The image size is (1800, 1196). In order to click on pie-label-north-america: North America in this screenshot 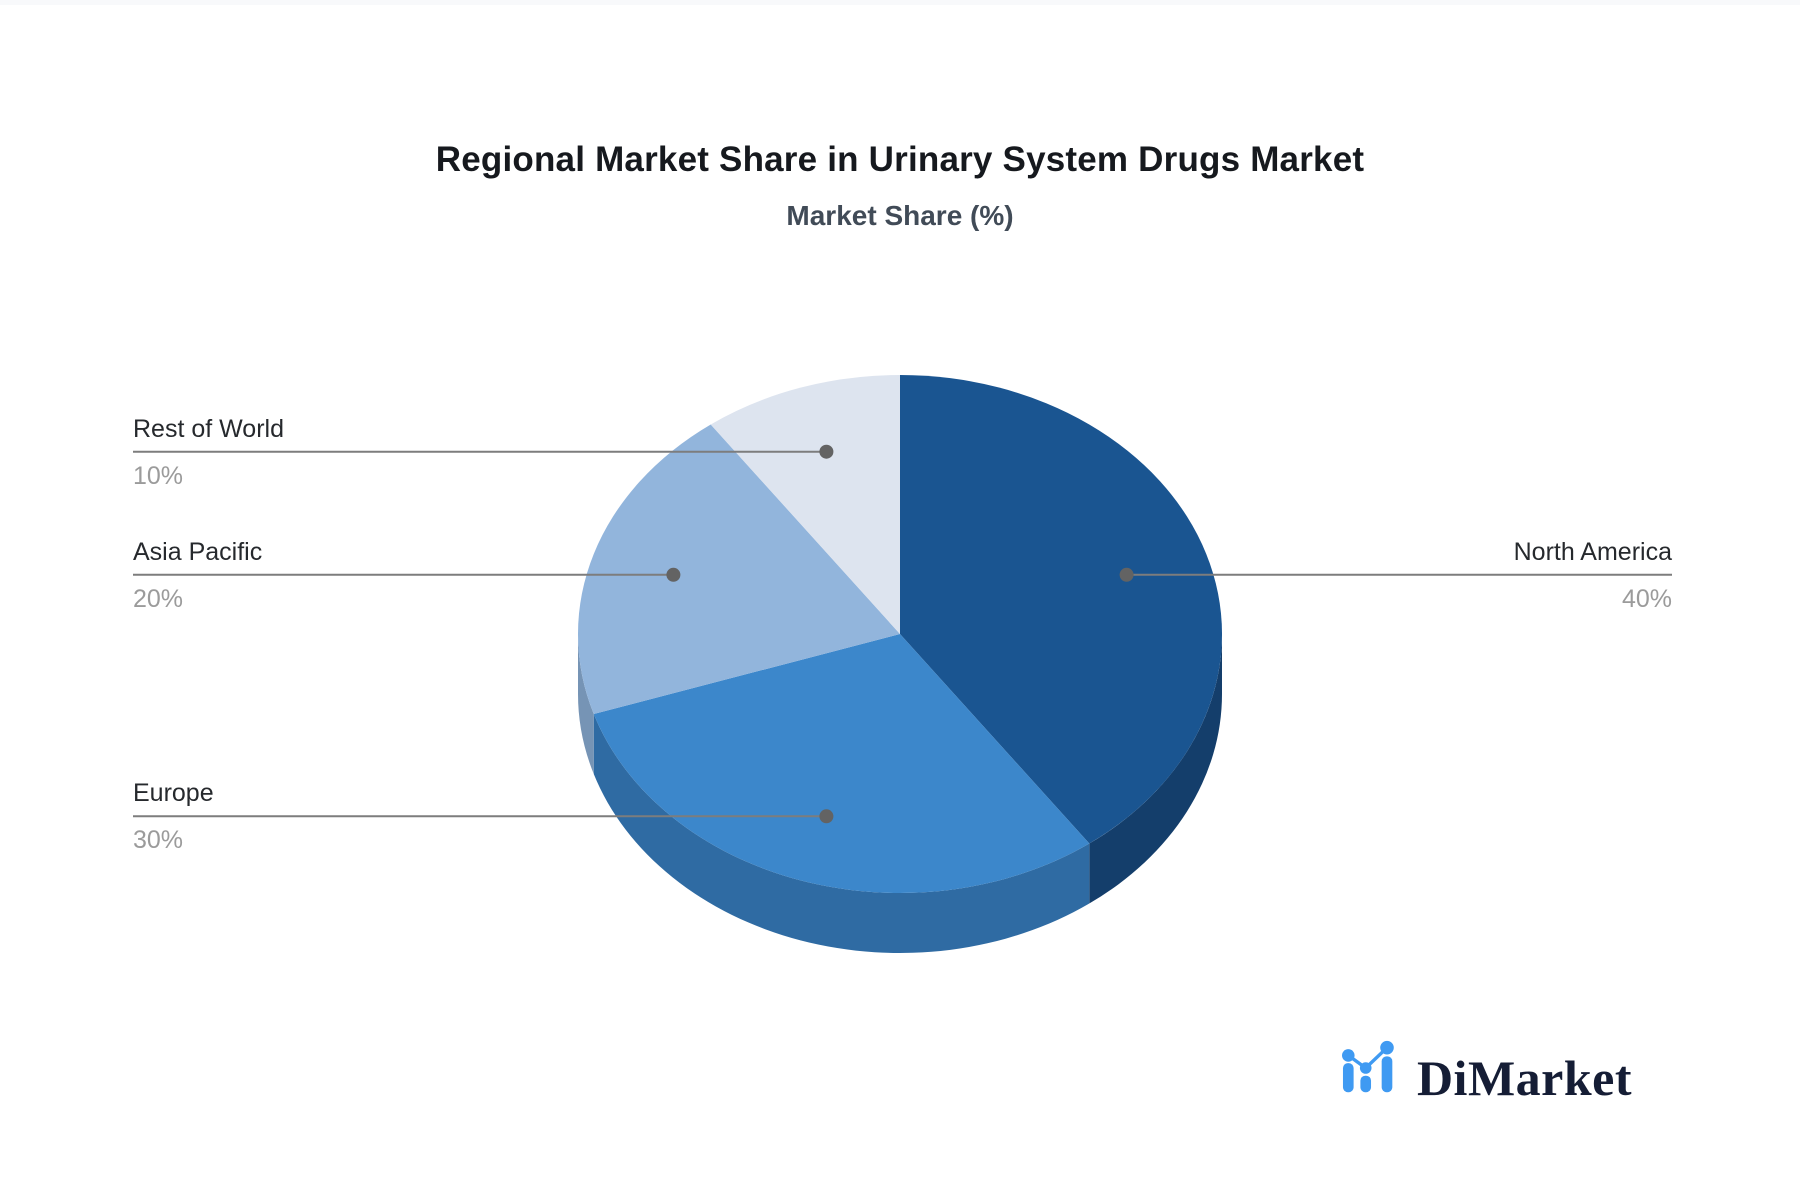, I will do `click(1592, 552)`.